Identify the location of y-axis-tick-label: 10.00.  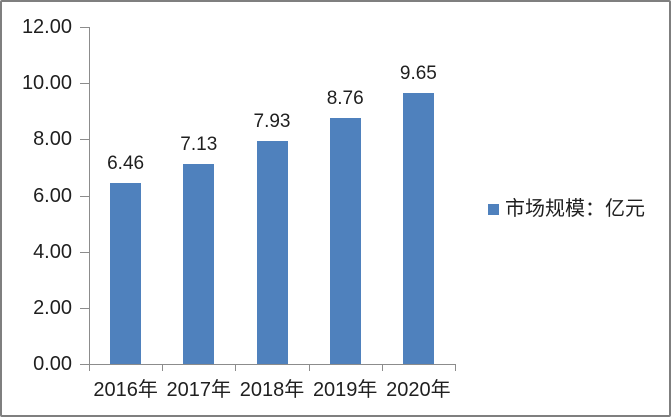
(46, 83).